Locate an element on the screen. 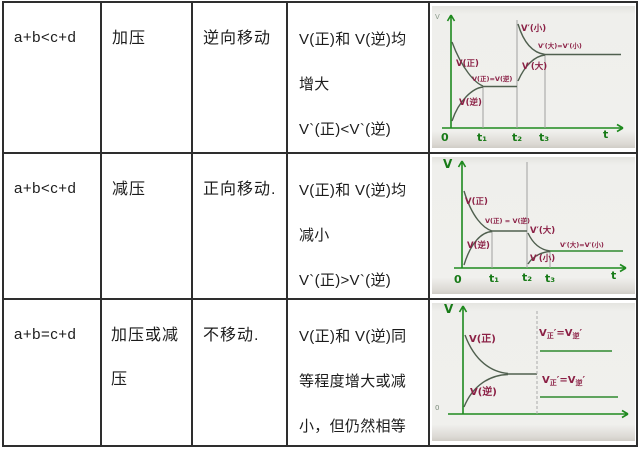 This screenshot has width=640, height=453. equality-label-1: V(正) = V(逆) is located at coordinates (507, 221).